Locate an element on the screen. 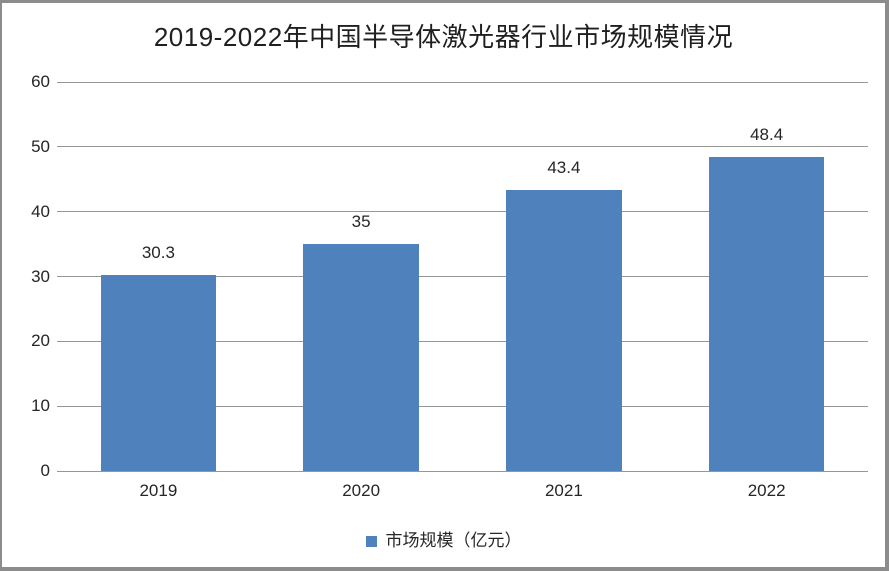 This screenshot has width=889, height=571. y-tick-label-20: 20 is located at coordinates (40, 341).